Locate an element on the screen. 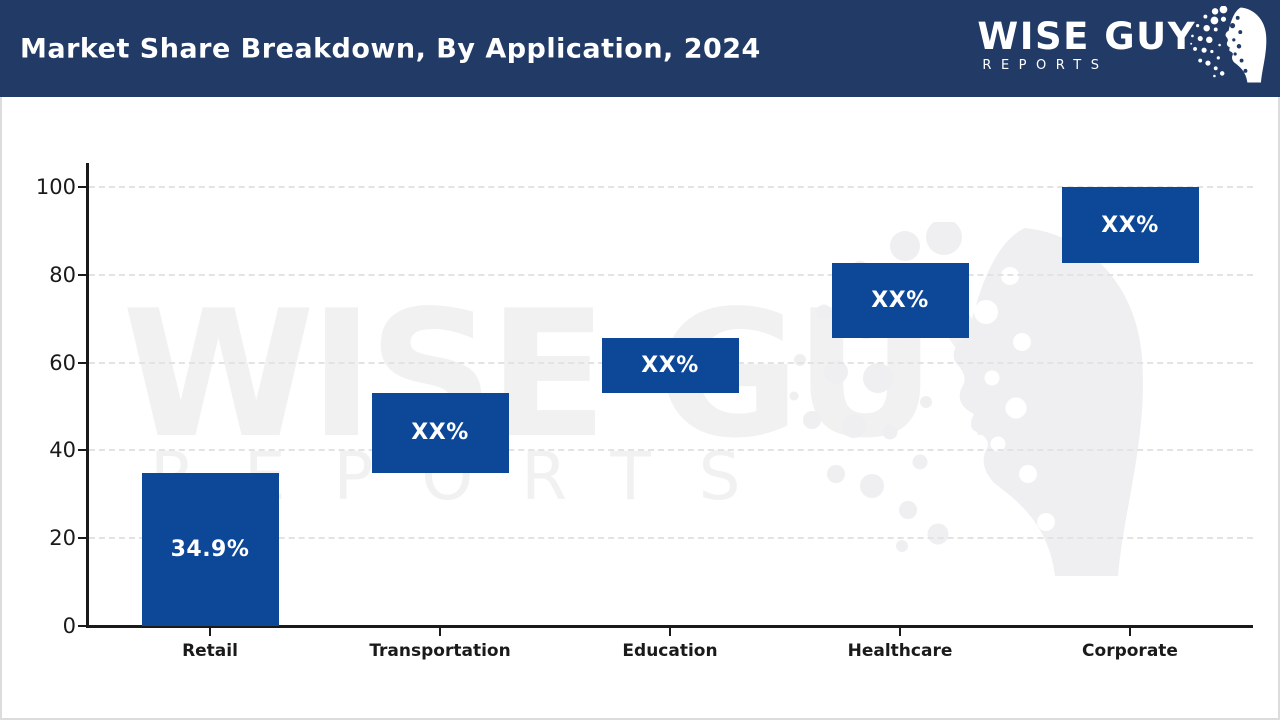 This screenshot has width=1280, height=720. x-axis-label-retail: Retail is located at coordinates (210, 651).